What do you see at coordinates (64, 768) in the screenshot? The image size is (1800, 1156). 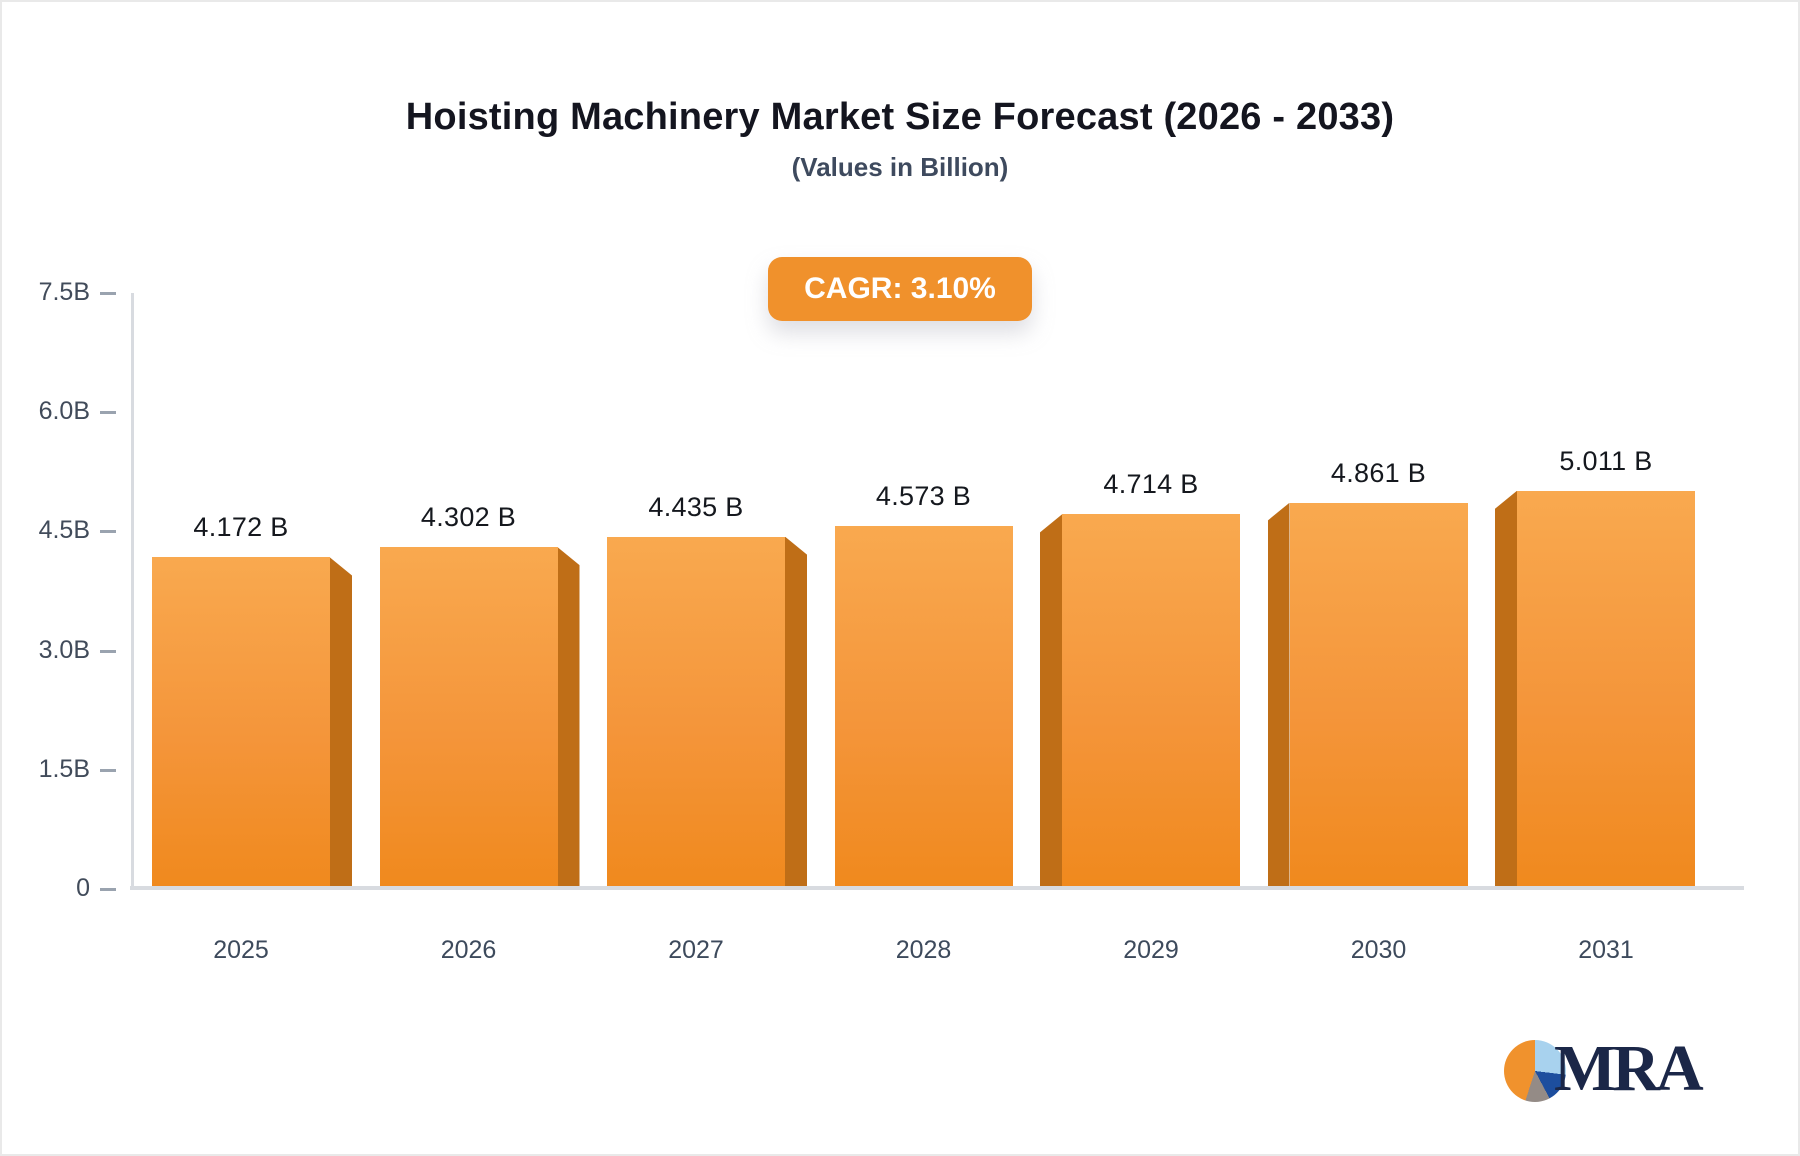 I see `y-axis-tick-label: 1.5B` at bounding box center [64, 768].